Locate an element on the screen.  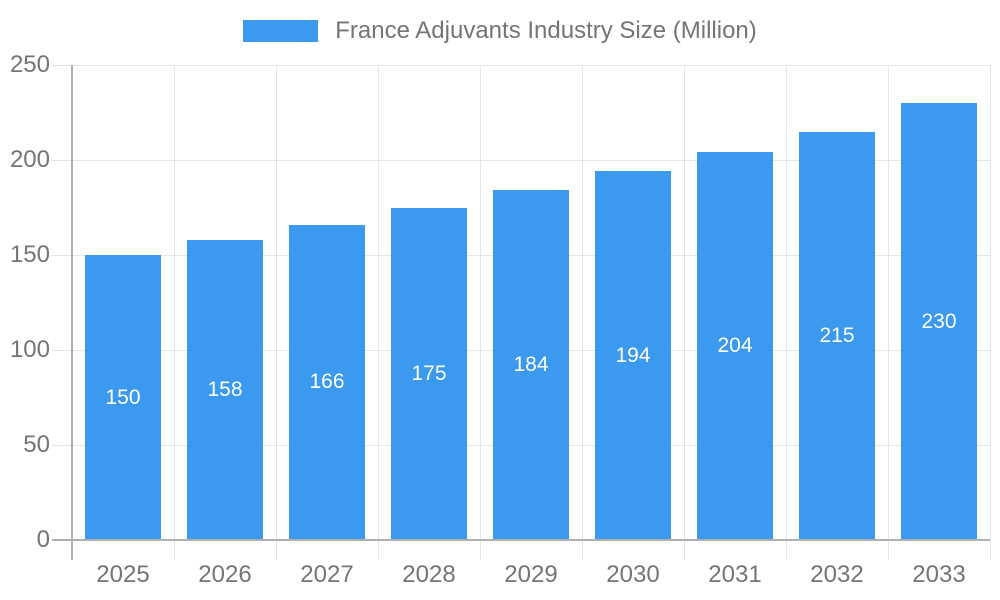
x-tick-label: 2027 is located at coordinates (327, 574).